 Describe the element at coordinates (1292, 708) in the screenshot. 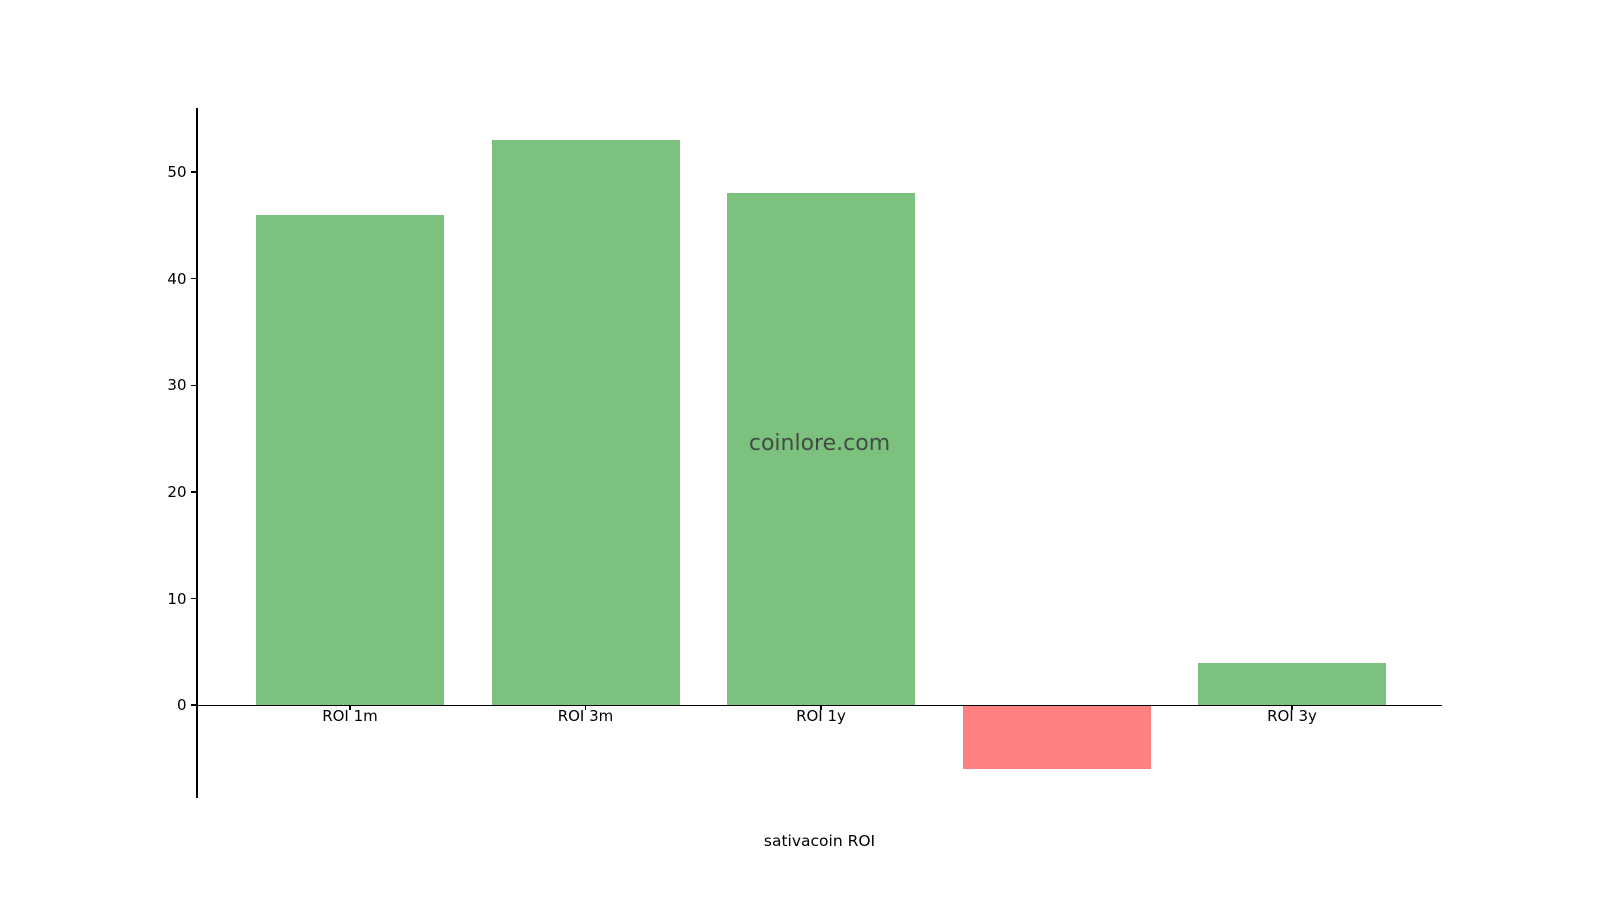

I see `x-tick-roi-3y` at that location.